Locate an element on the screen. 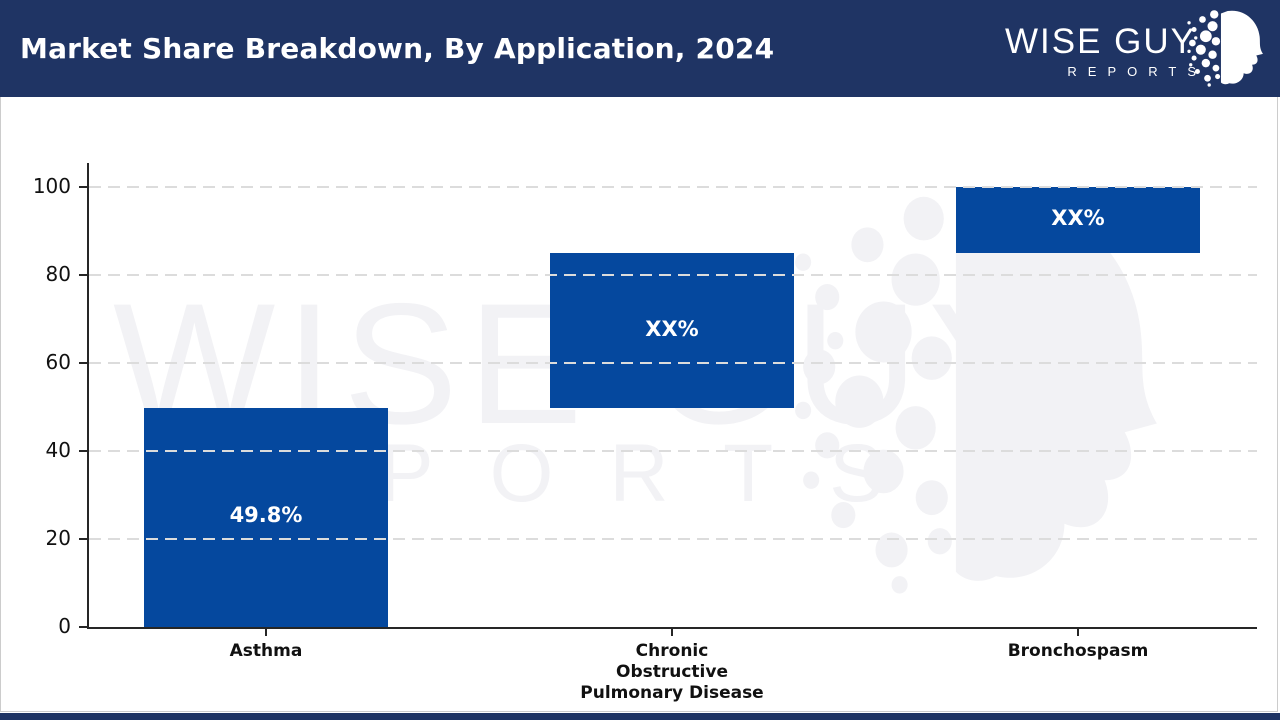 This screenshot has width=1280, height=720. x-tick-label: Bronchospasm is located at coordinates (1078, 651).